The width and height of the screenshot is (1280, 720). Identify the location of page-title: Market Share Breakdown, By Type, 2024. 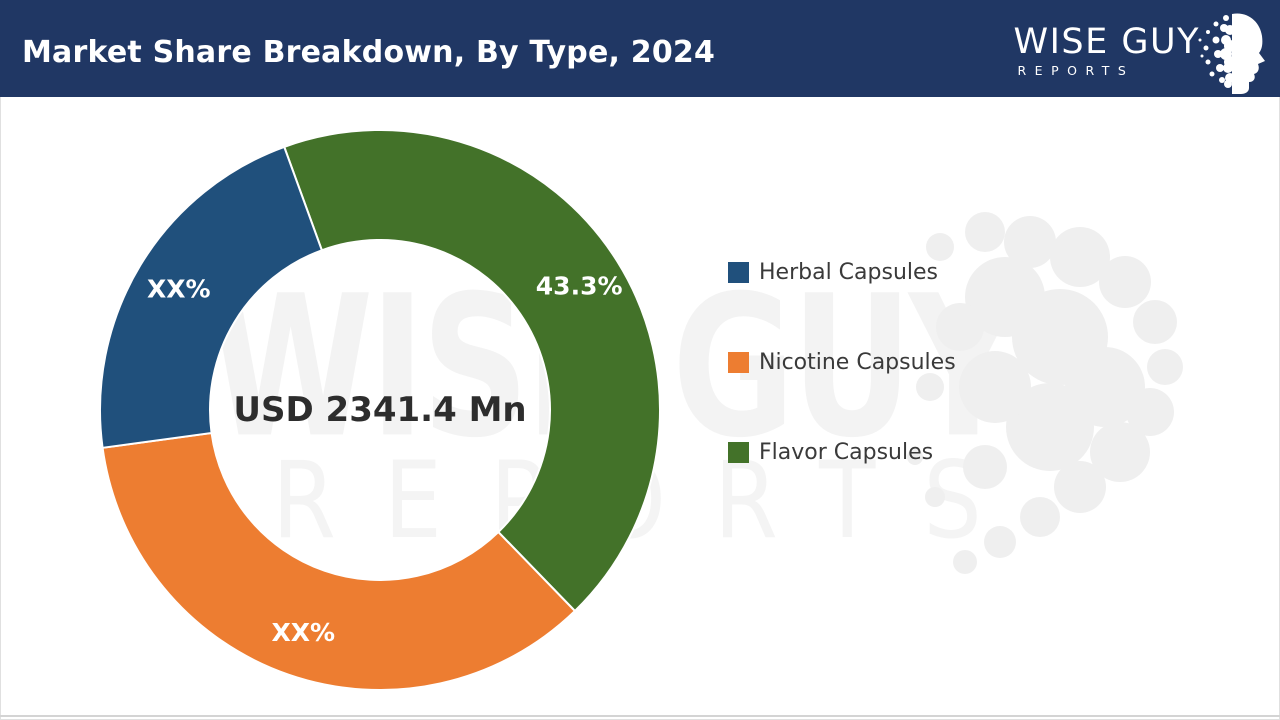
(369, 52).